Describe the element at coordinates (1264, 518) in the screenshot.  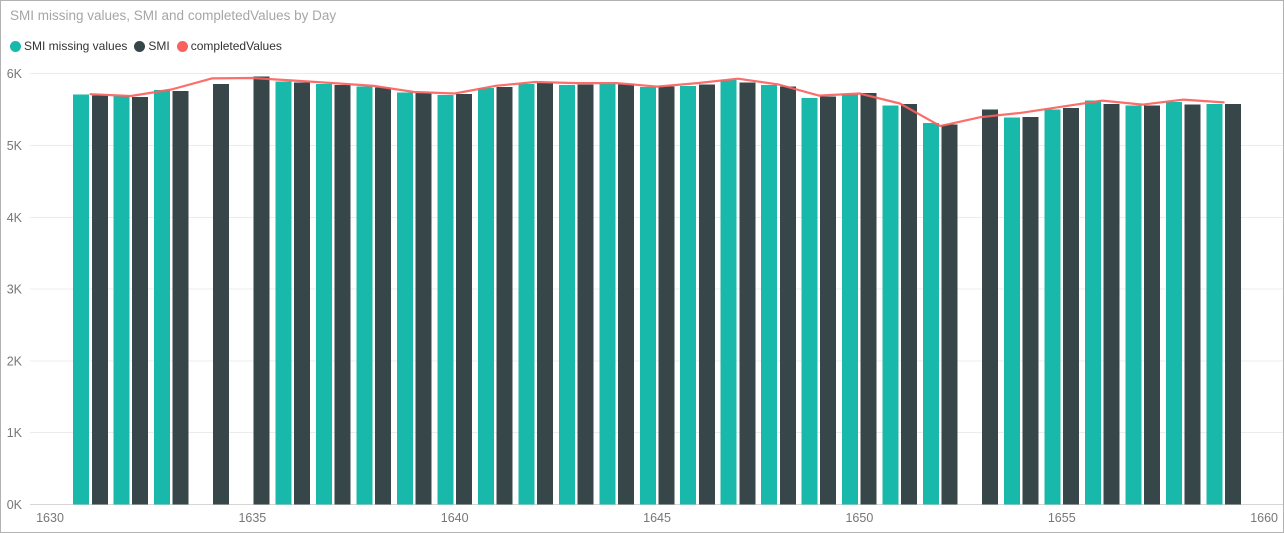
I see `x-axis-label: 1660` at that location.